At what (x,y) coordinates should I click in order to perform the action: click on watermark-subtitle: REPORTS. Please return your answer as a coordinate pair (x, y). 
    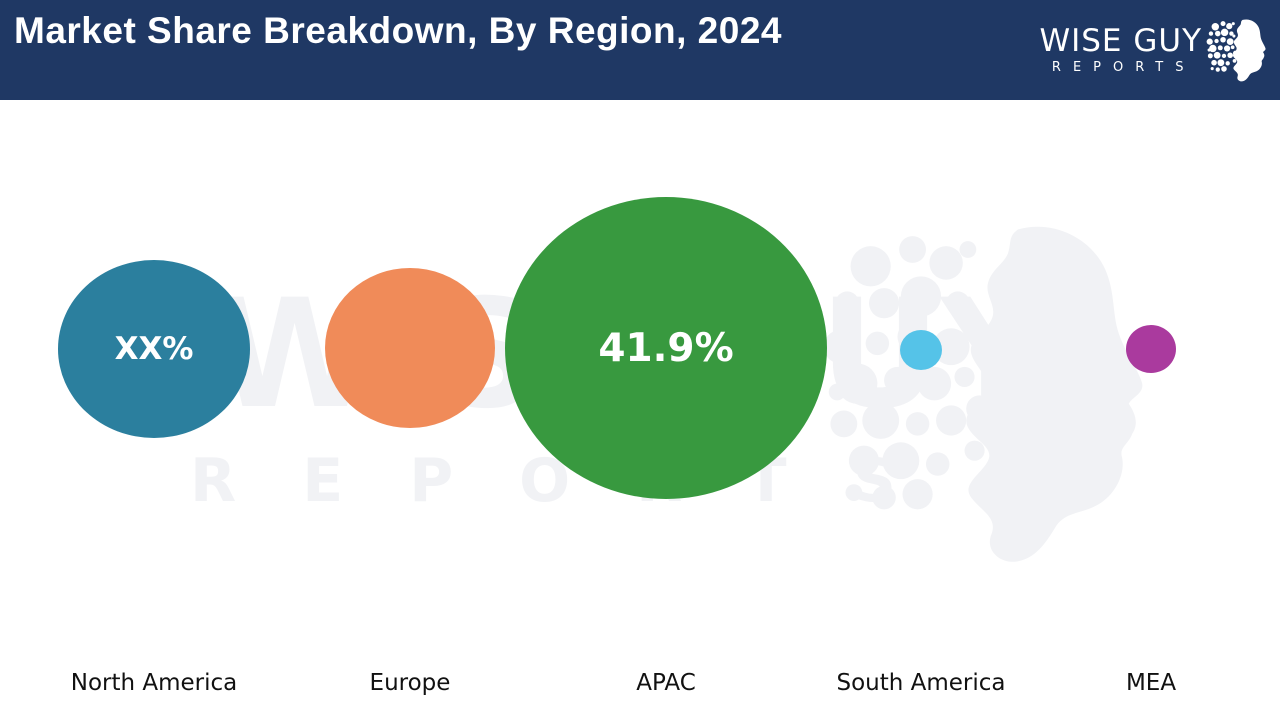
    Looking at the image, I should click on (576, 481).